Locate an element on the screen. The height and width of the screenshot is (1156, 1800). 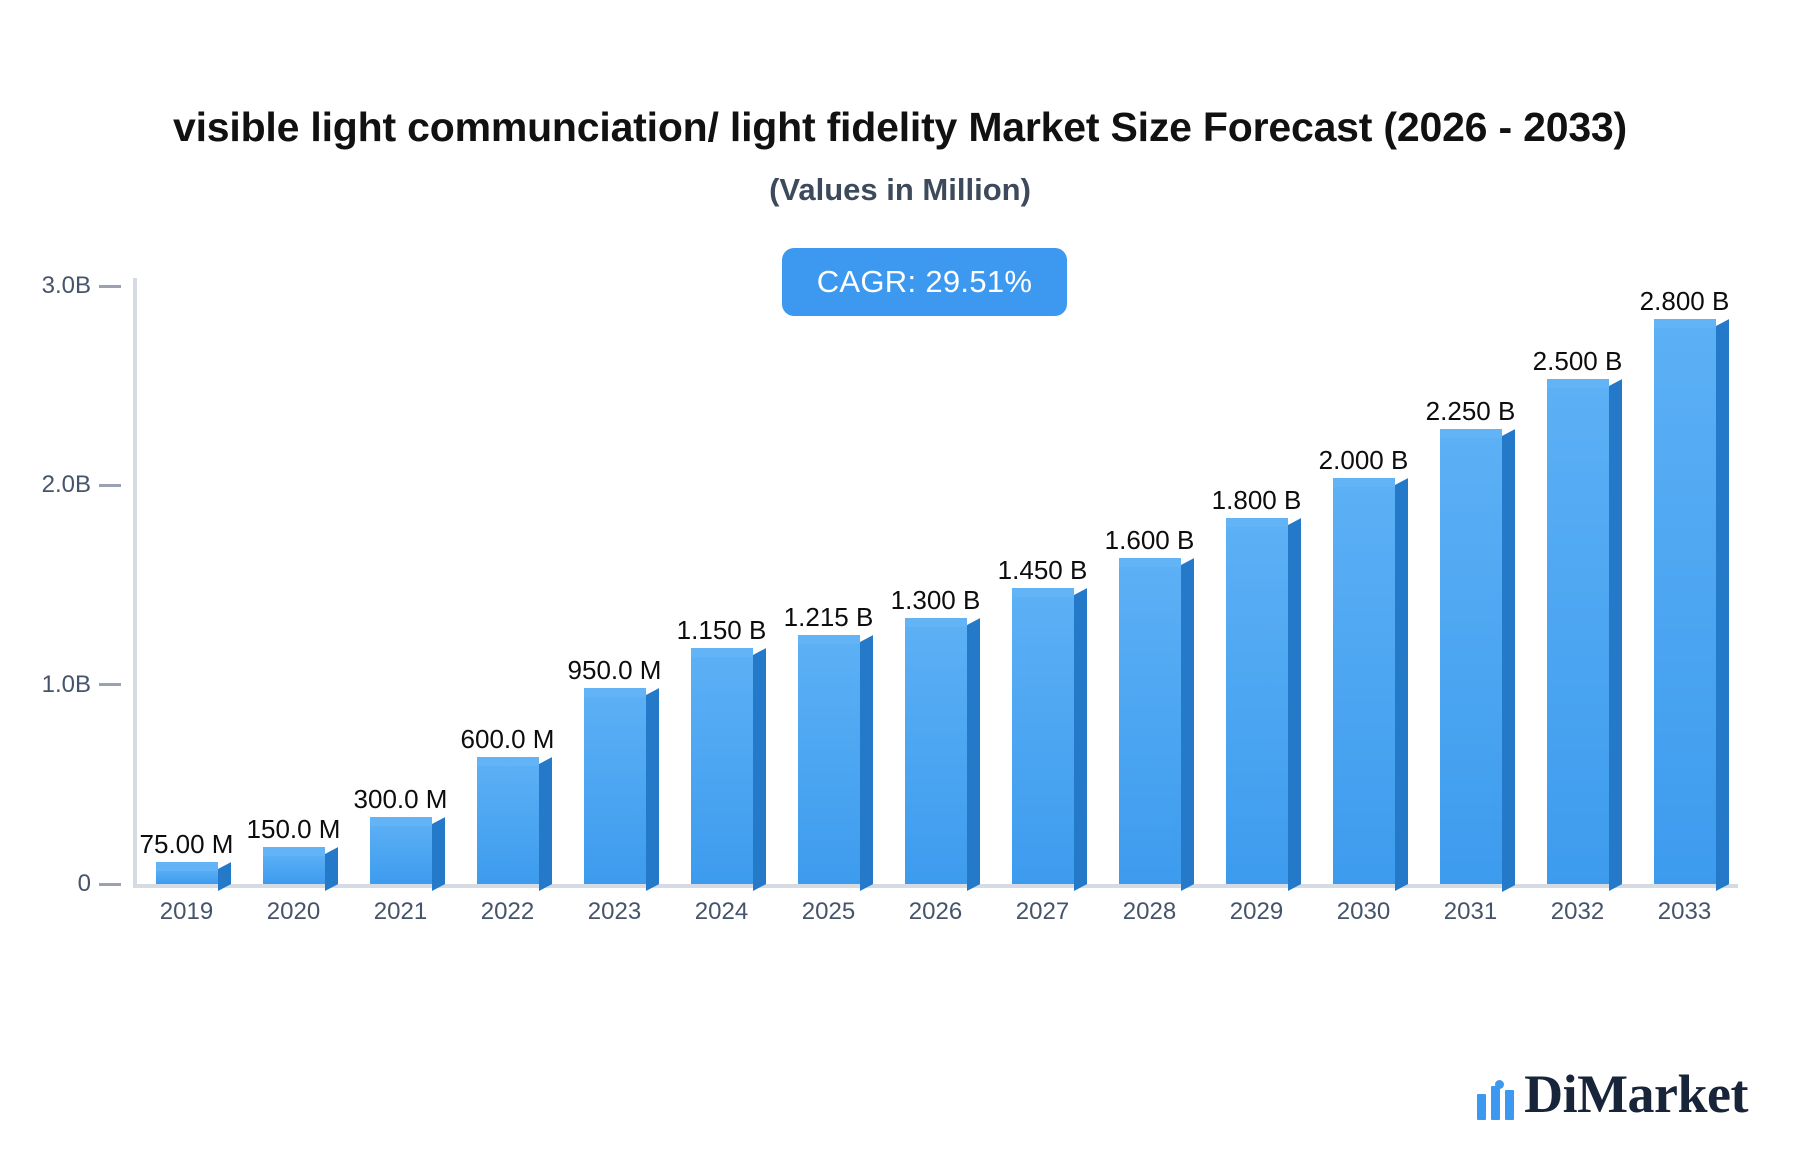
bar-slot: 2.800 B 2033 is located at coordinates (1684, 605).